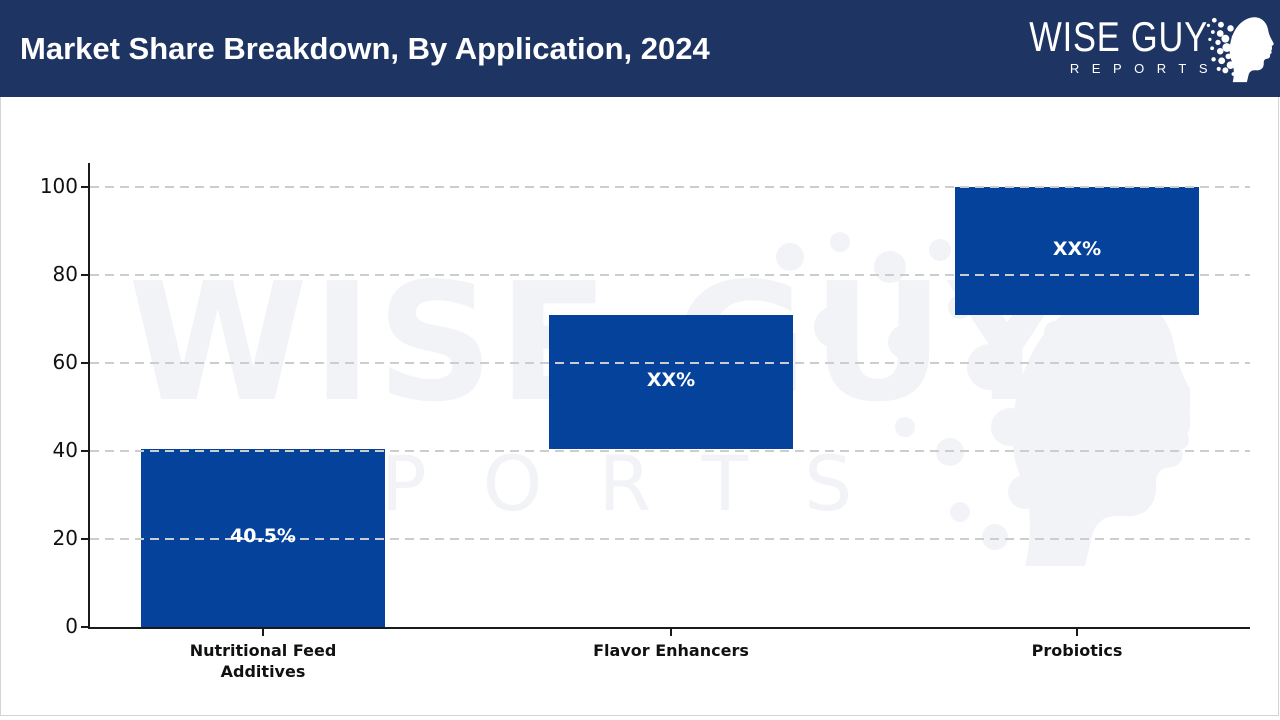 This screenshot has width=1280, height=720. I want to click on bar-nutritional-feed-additives, so click(263, 537).